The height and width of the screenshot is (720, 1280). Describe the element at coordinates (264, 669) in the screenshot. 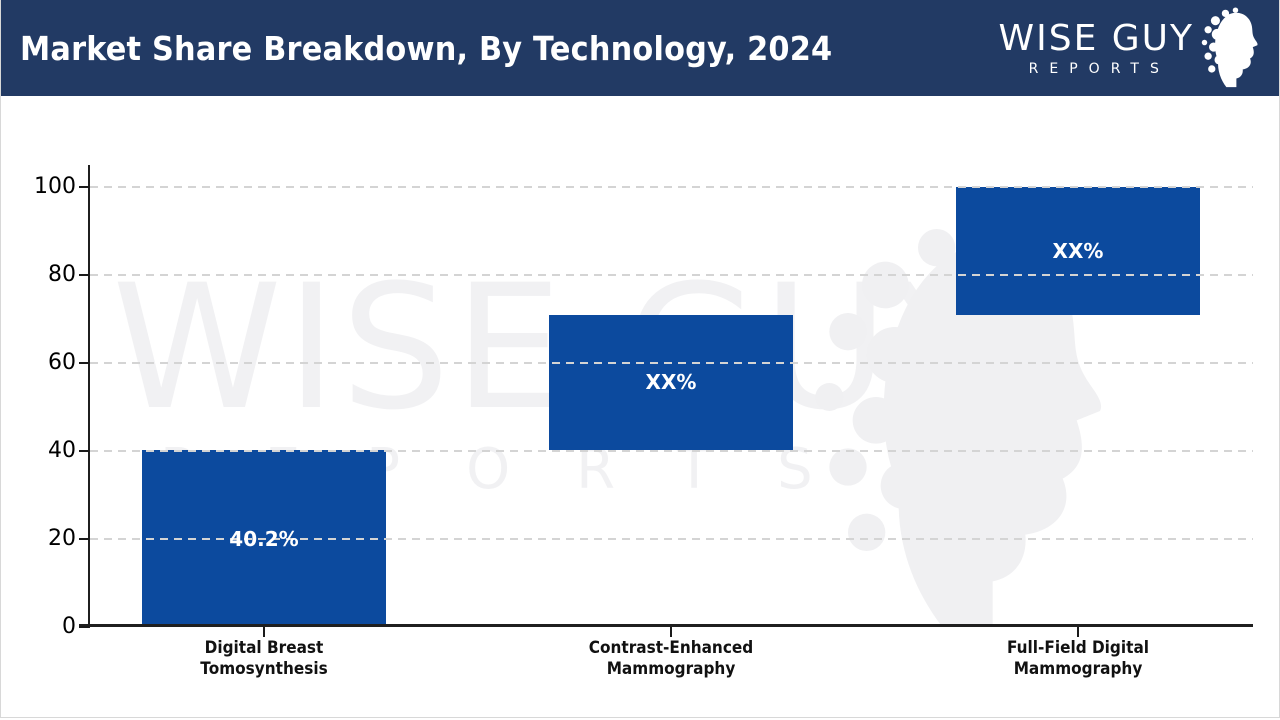

I see `category-label-line: Tomosynthesis` at that location.